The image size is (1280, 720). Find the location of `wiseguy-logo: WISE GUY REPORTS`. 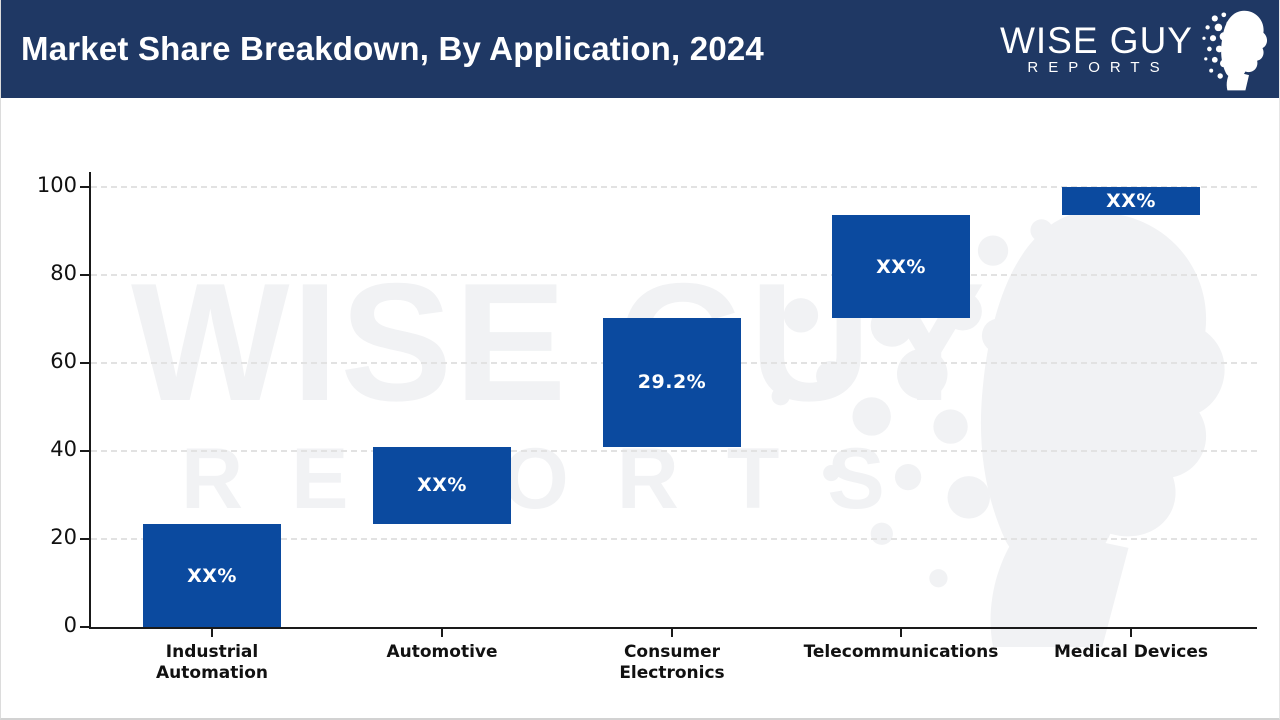

wiseguy-logo: WISE GUY REPORTS is located at coordinates (1133, 49).